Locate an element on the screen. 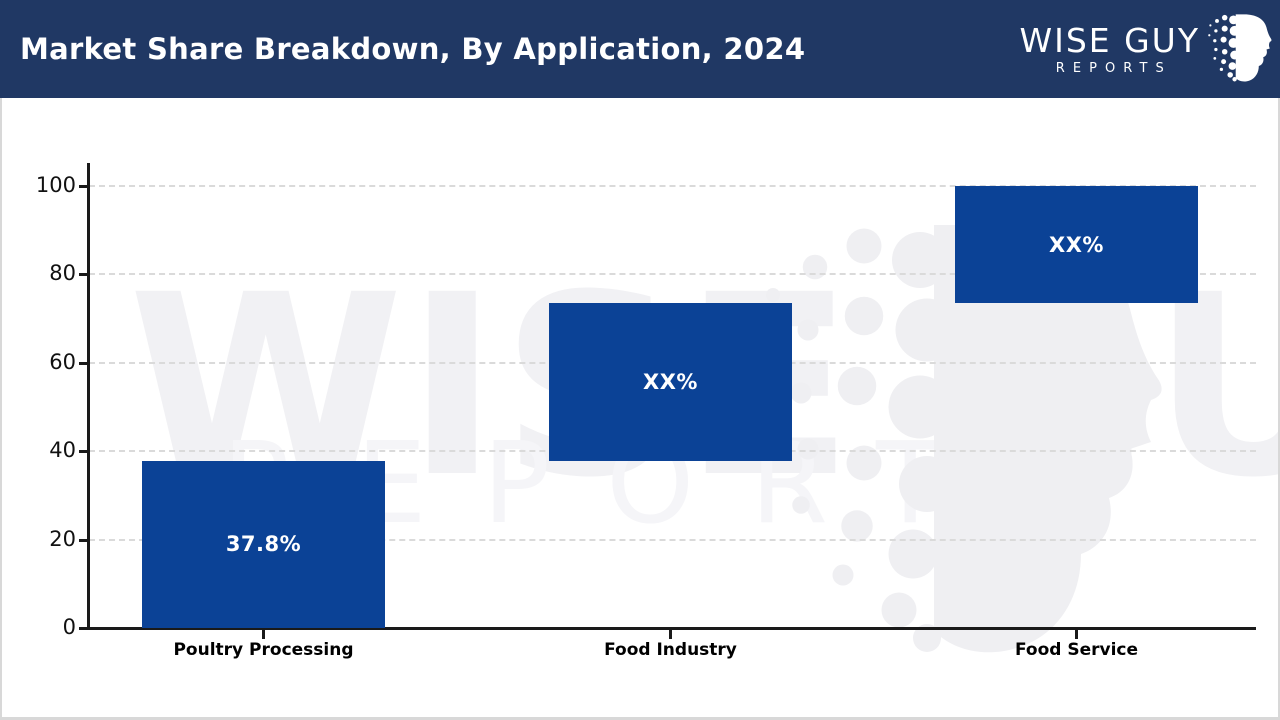  logo-face-icon is located at coordinates (1240, 48).